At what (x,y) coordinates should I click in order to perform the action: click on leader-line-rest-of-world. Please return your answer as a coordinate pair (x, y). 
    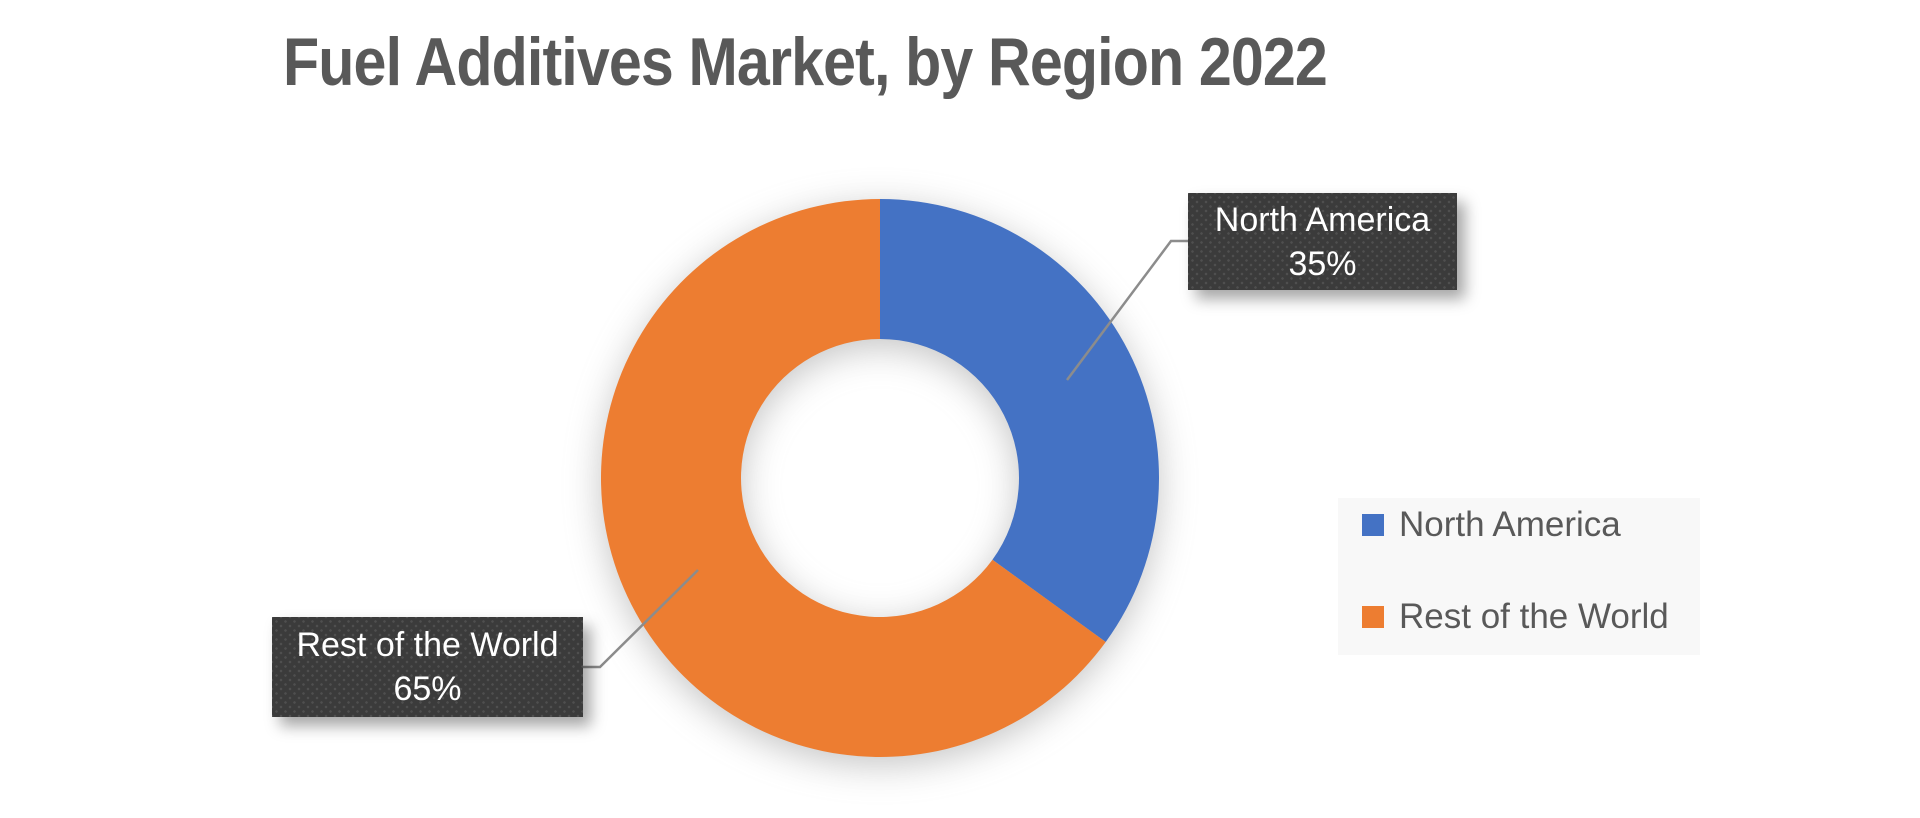
    Looking at the image, I should click on (641, 619).